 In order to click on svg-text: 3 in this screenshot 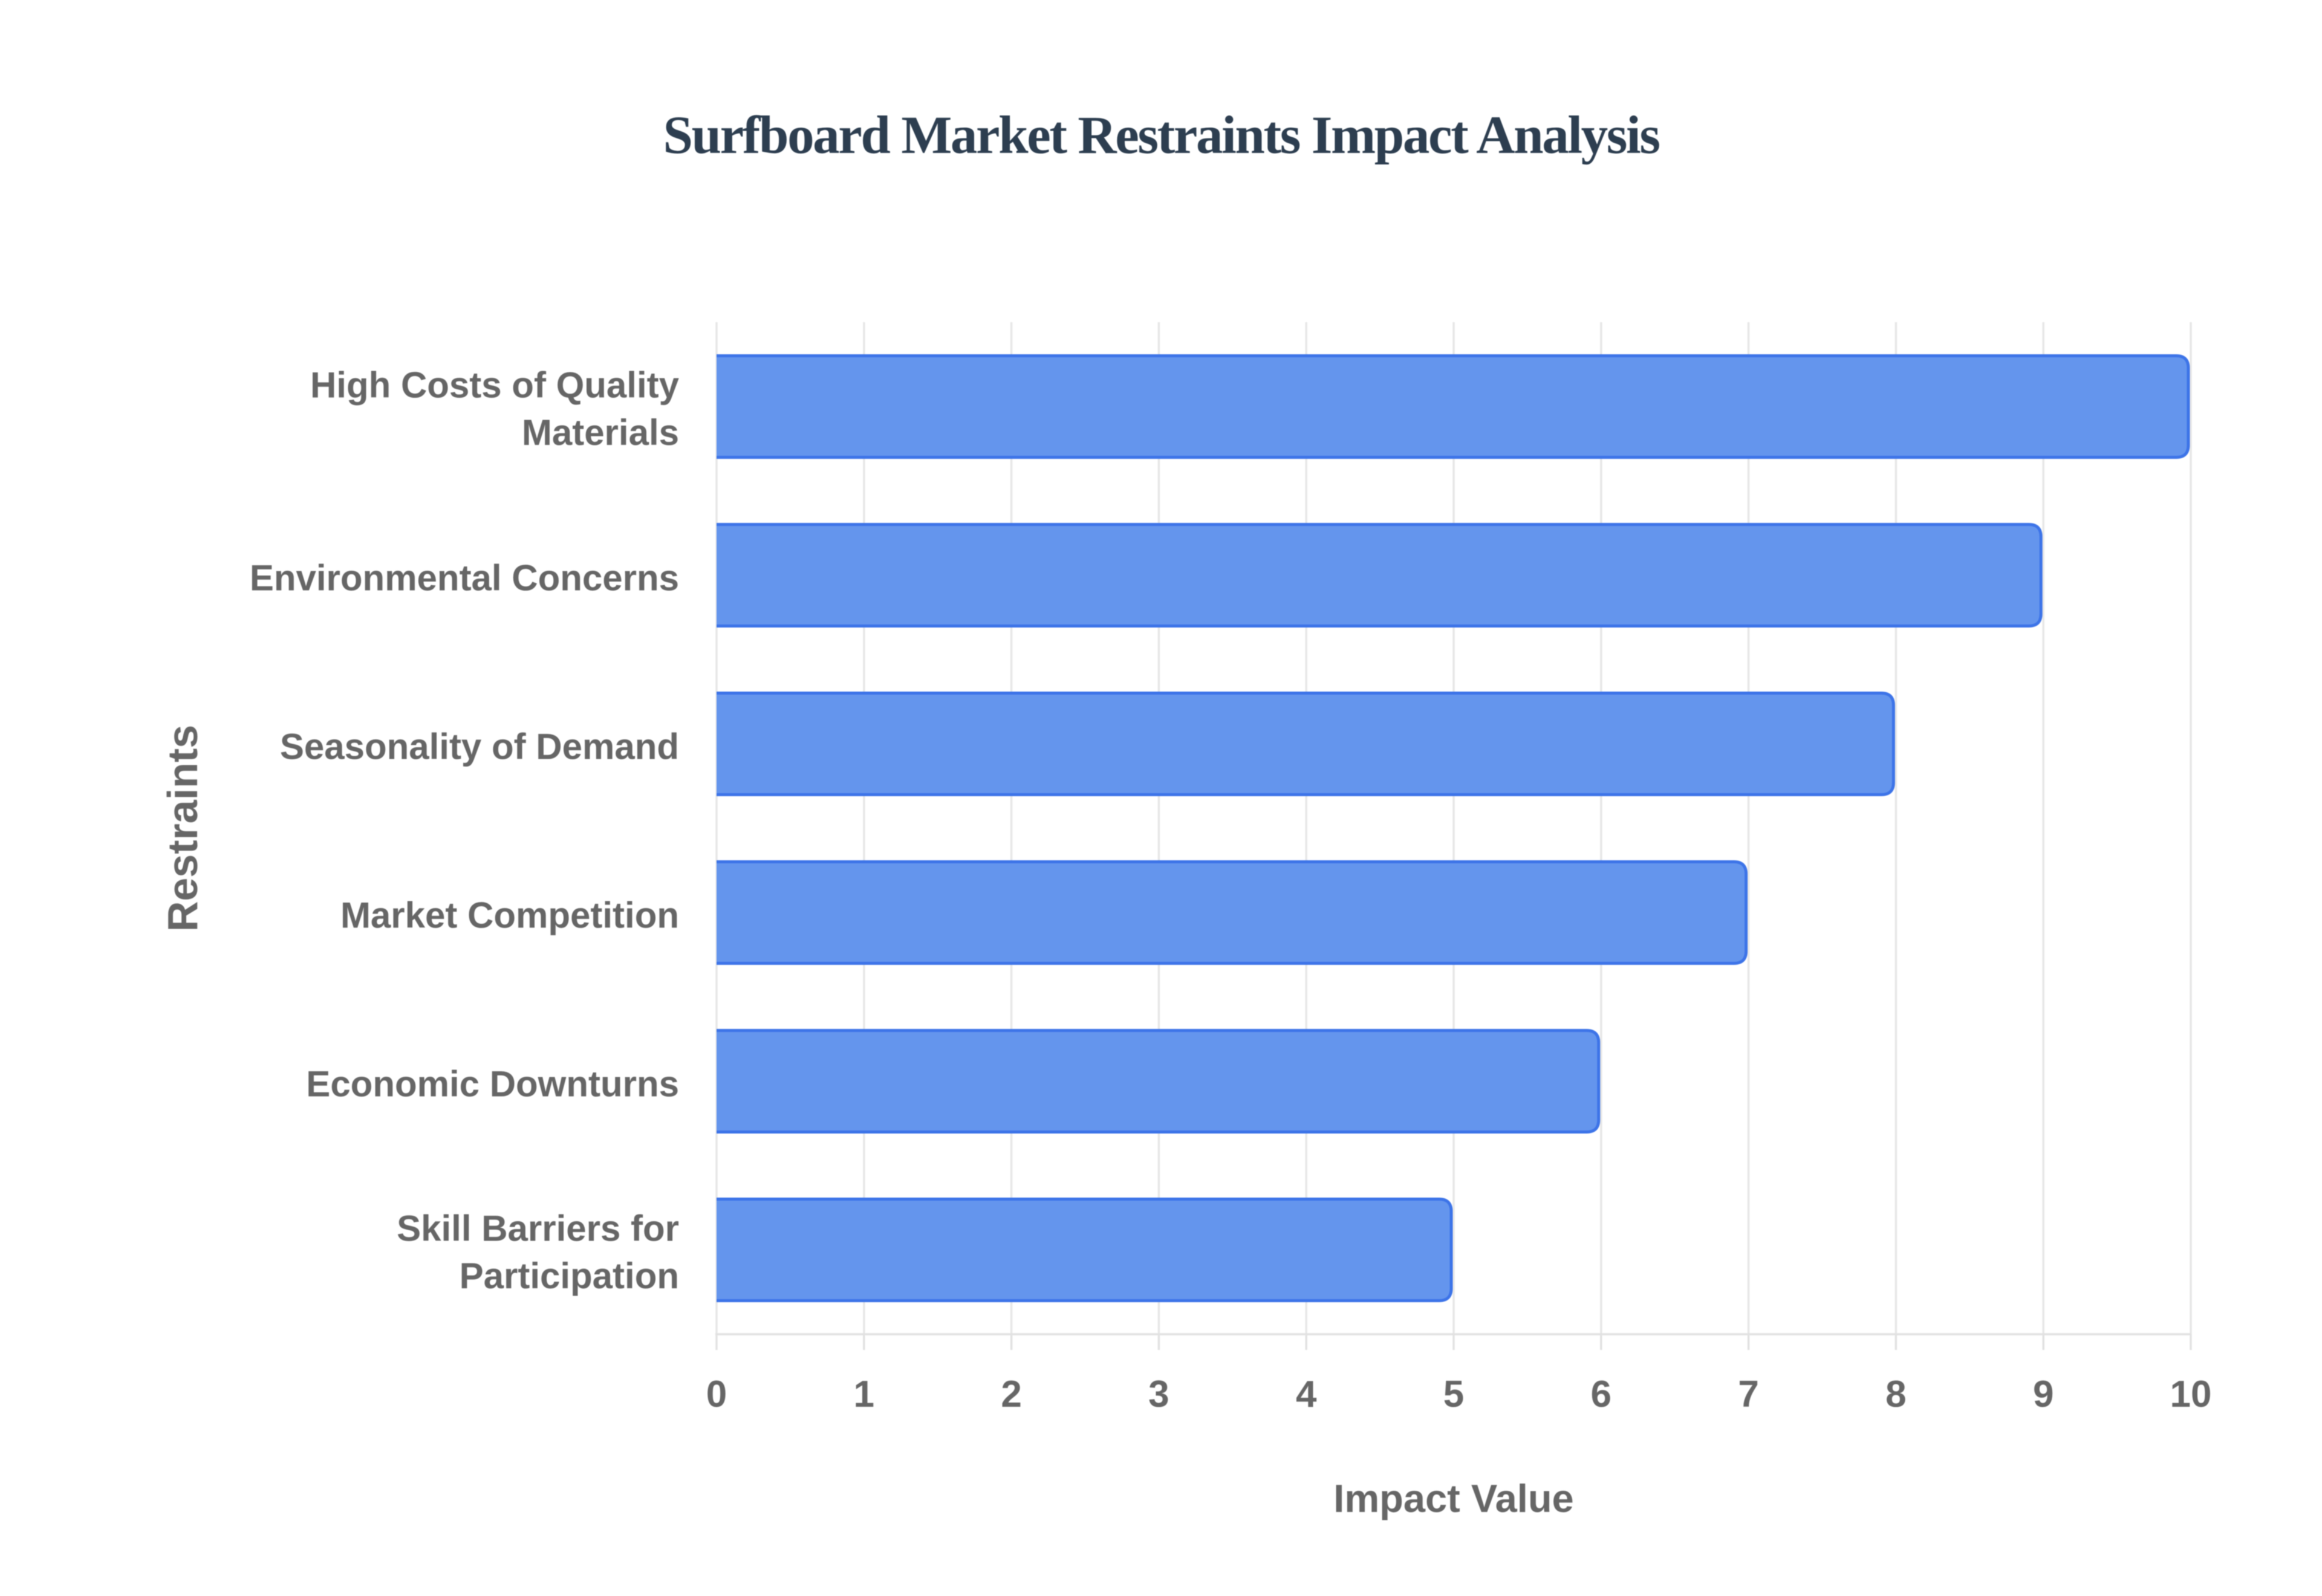, I will do `click(1158, 1394)`.